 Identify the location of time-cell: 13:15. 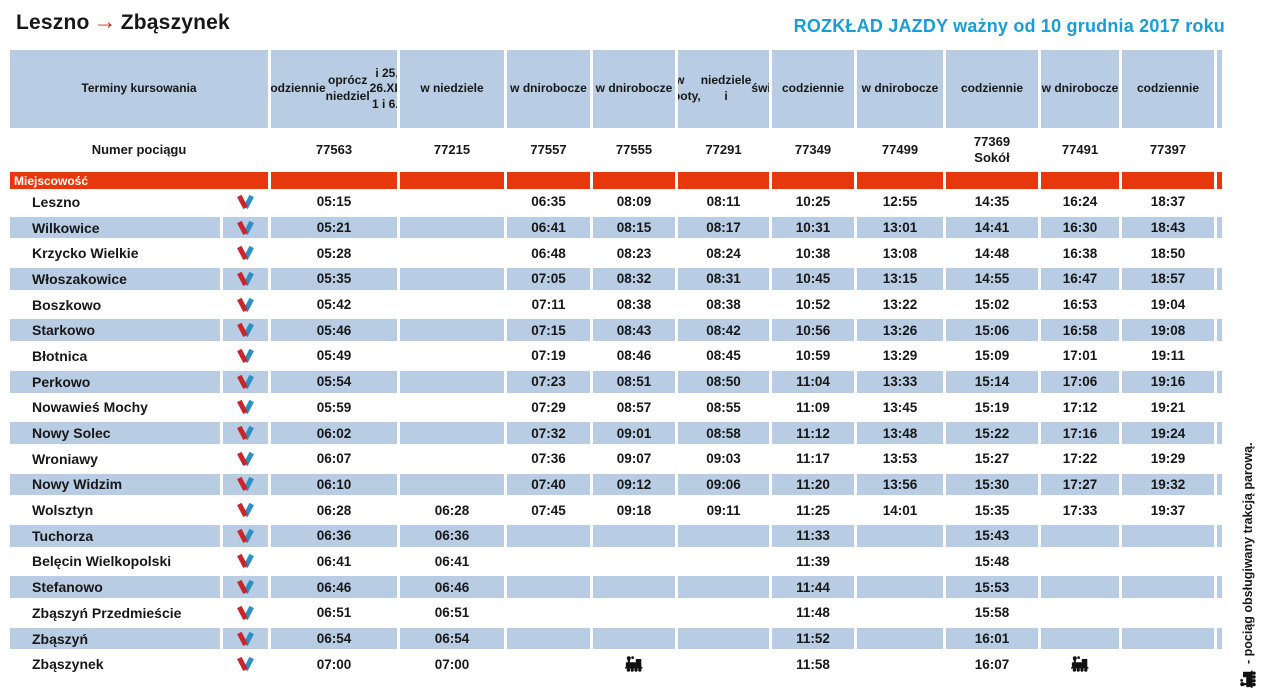
(900, 279).